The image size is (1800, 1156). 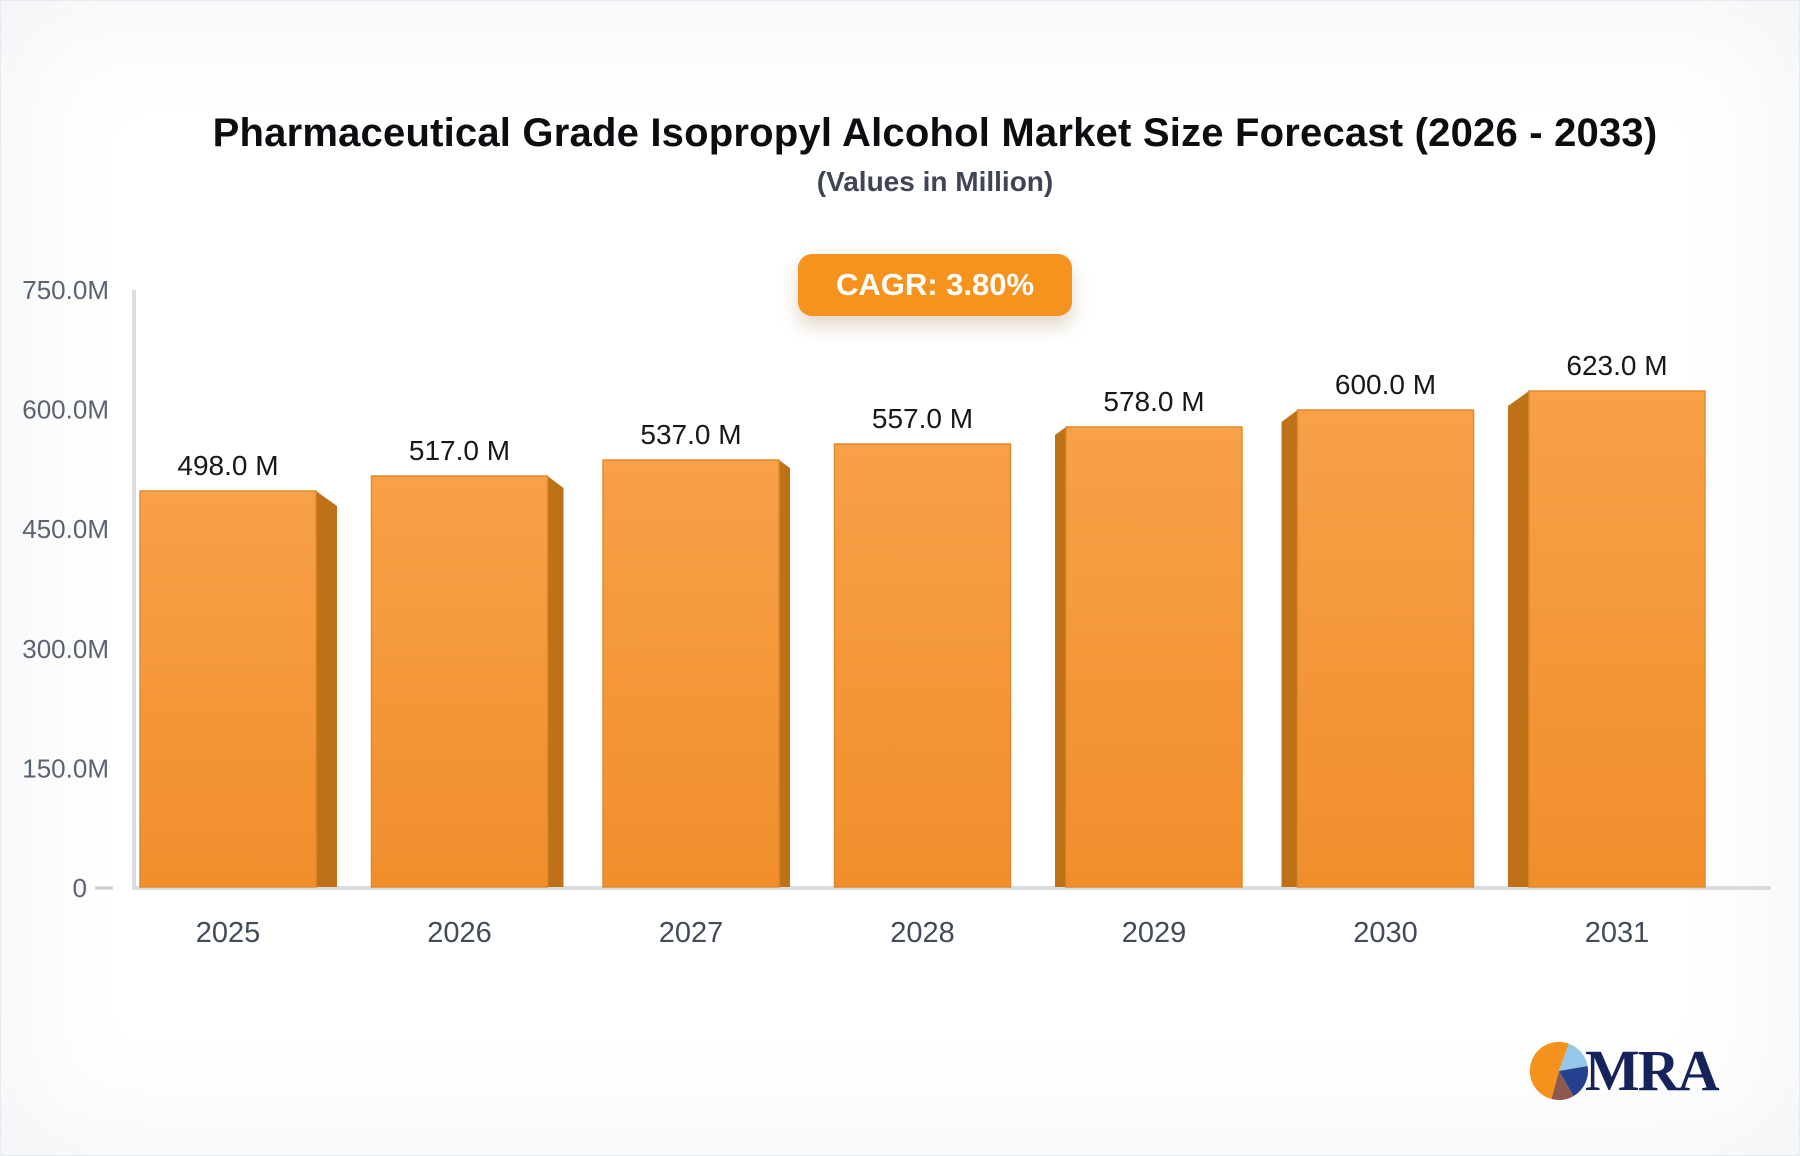 I want to click on x-category-label: 2028, so click(x=922, y=933).